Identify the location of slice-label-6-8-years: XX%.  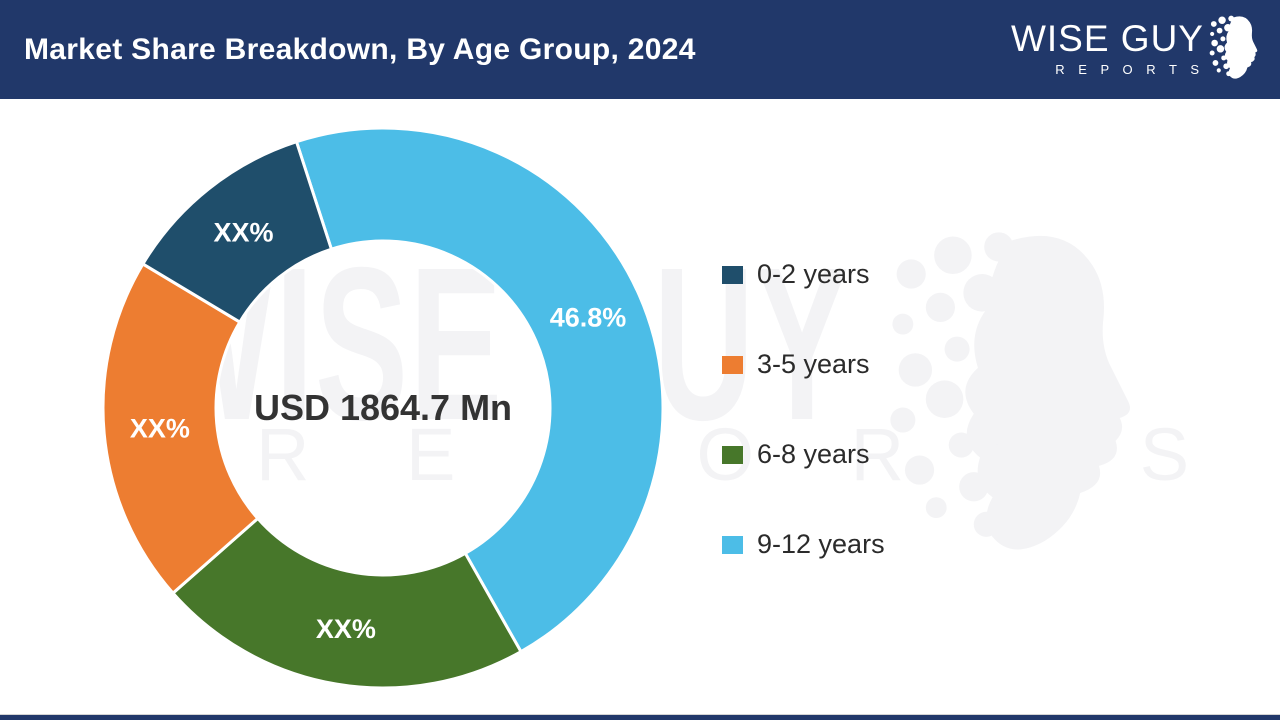
(346, 629).